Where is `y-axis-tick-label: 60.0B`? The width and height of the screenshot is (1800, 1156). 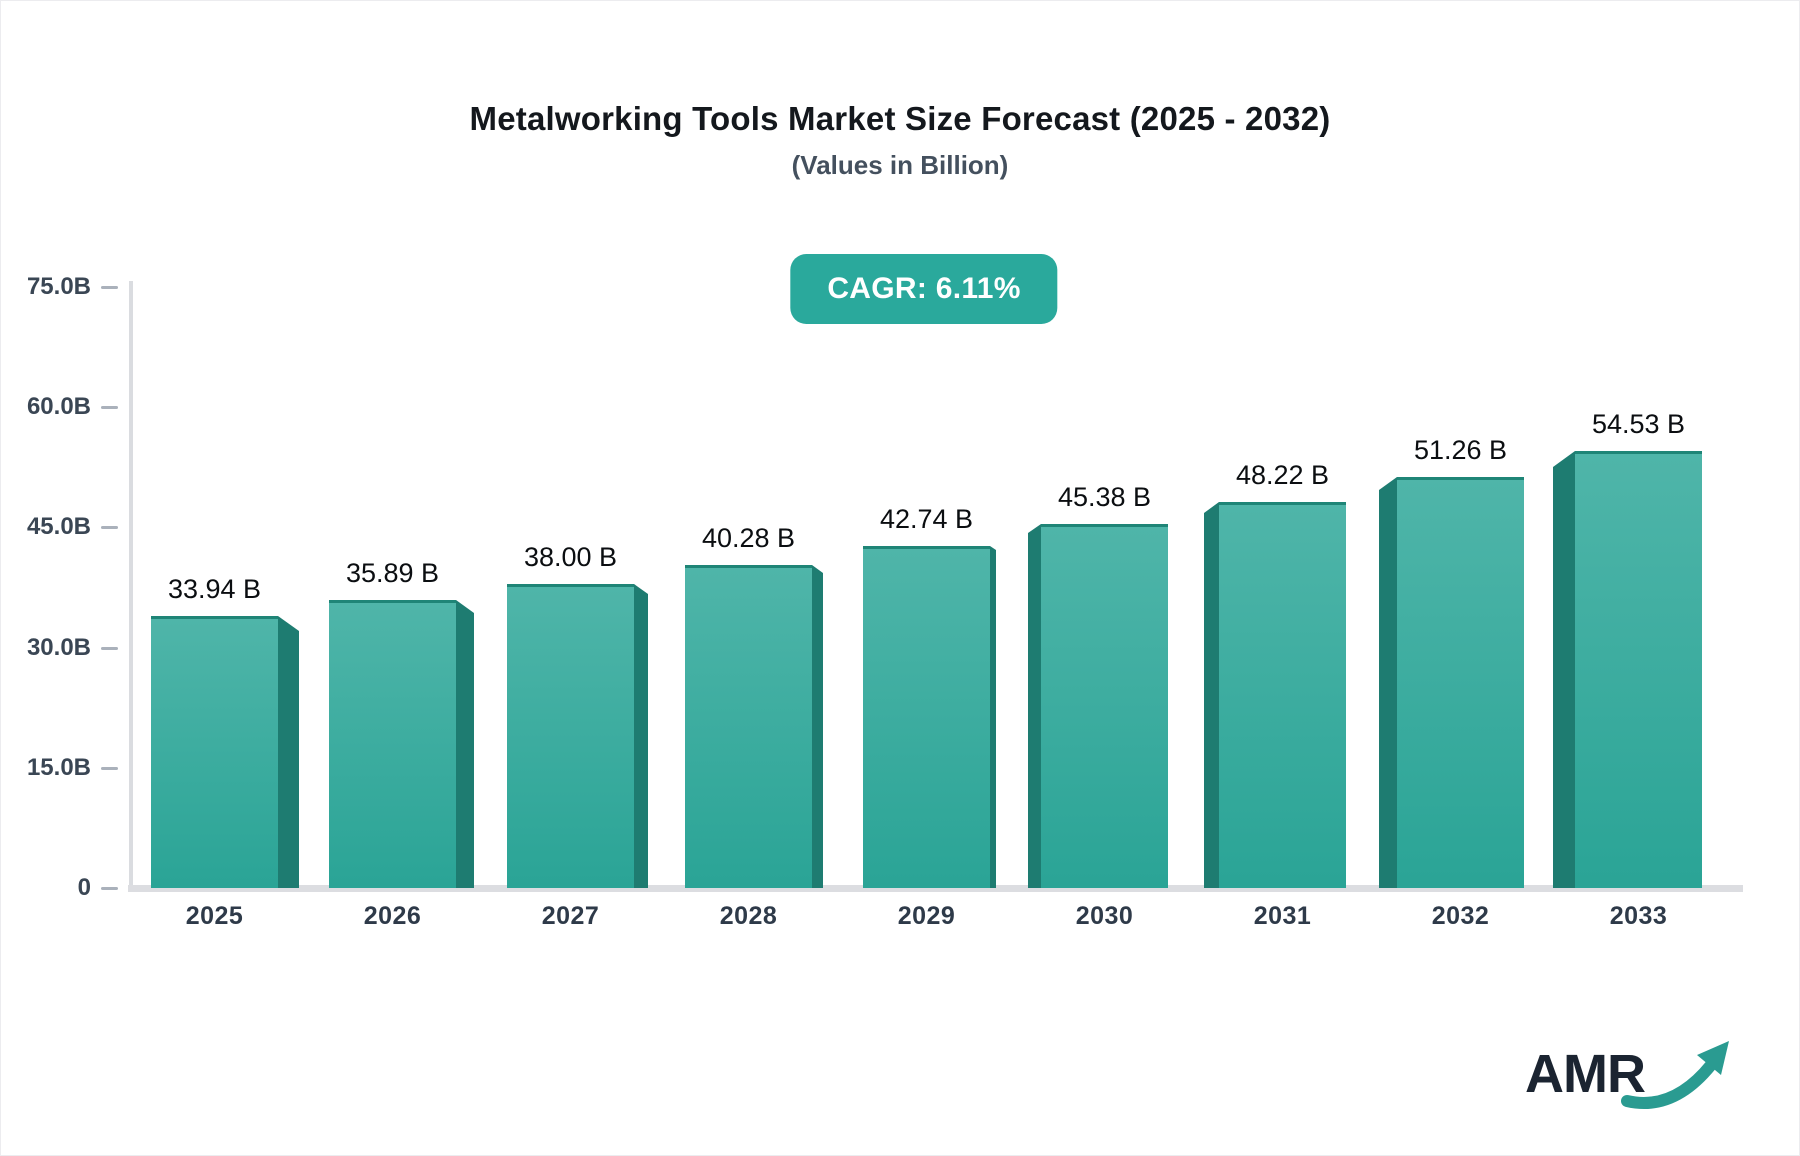
y-axis-tick-label: 60.0B is located at coordinates (58, 407).